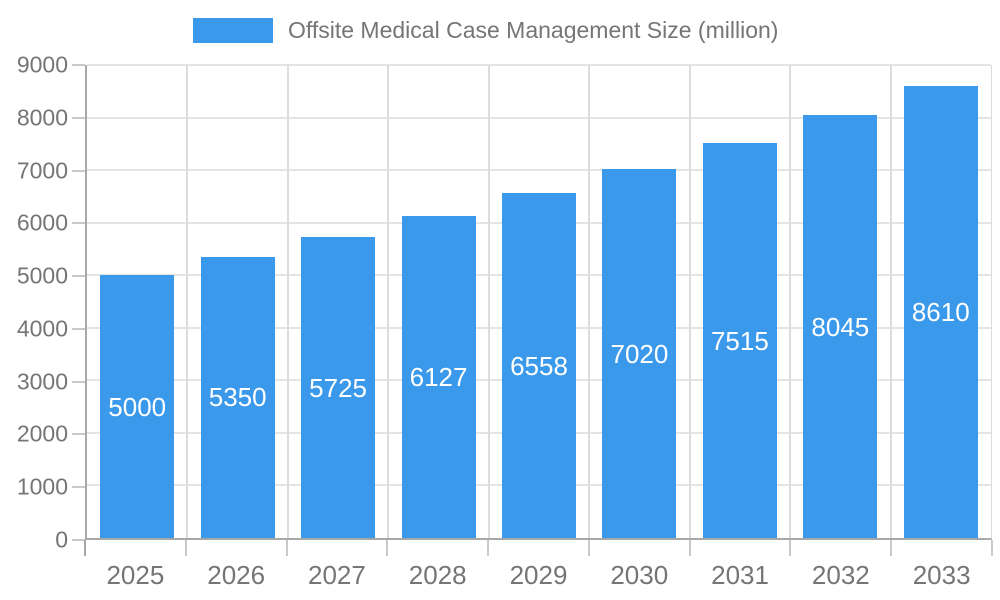 This screenshot has width=1000, height=600. I want to click on bar-value-label: 6127, so click(438, 377).